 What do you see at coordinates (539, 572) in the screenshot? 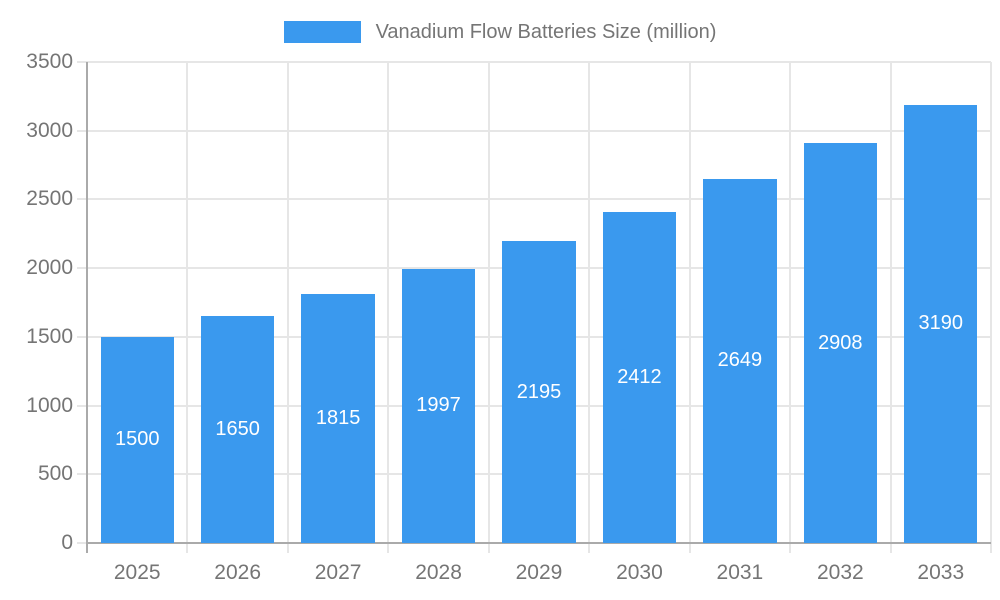
I see `x-axis-label: 2029` at bounding box center [539, 572].